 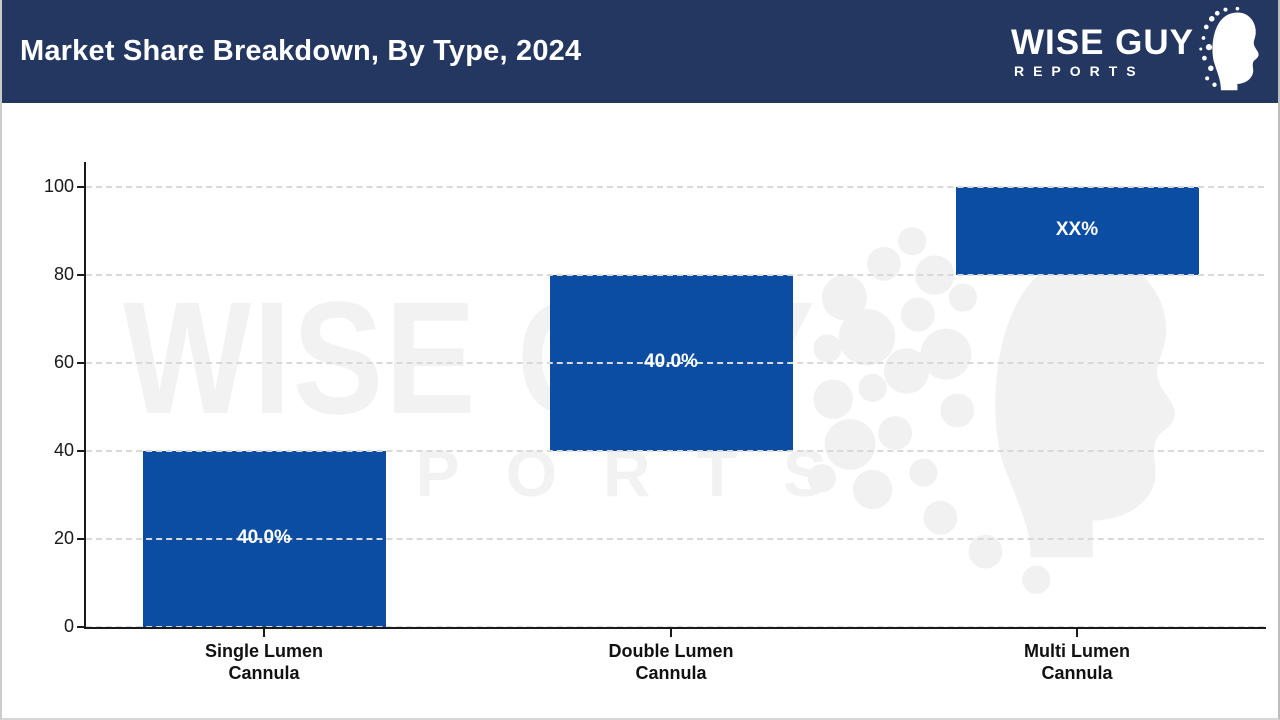 What do you see at coordinates (675, 628) in the screenshot?
I see `x-axis-spine` at bounding box center [675, 628].